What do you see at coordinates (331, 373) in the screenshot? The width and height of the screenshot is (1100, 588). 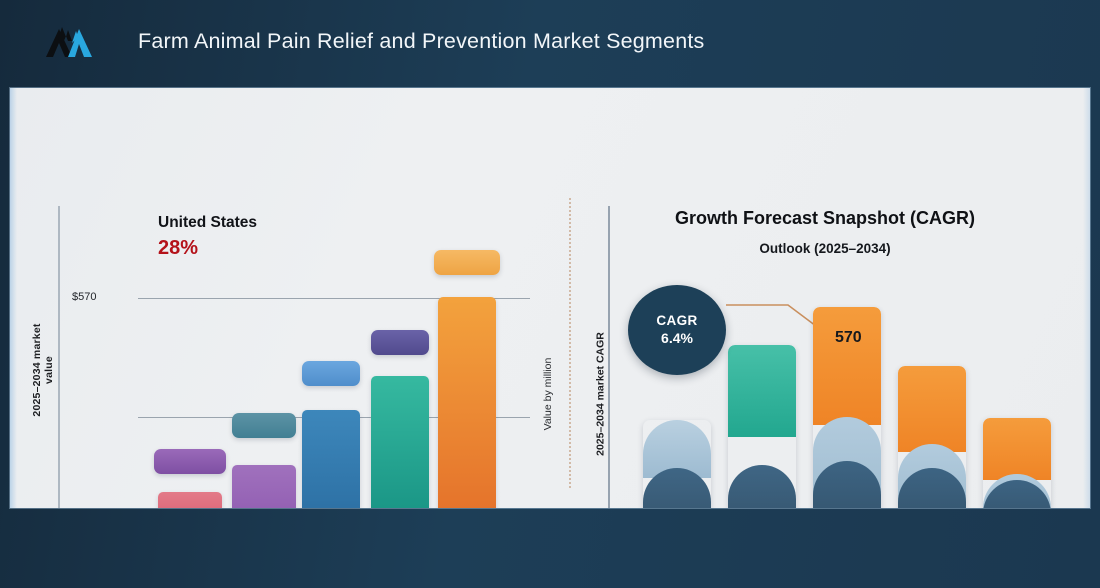 I see `bar-cap-2026` at bounding box center [331, 373].